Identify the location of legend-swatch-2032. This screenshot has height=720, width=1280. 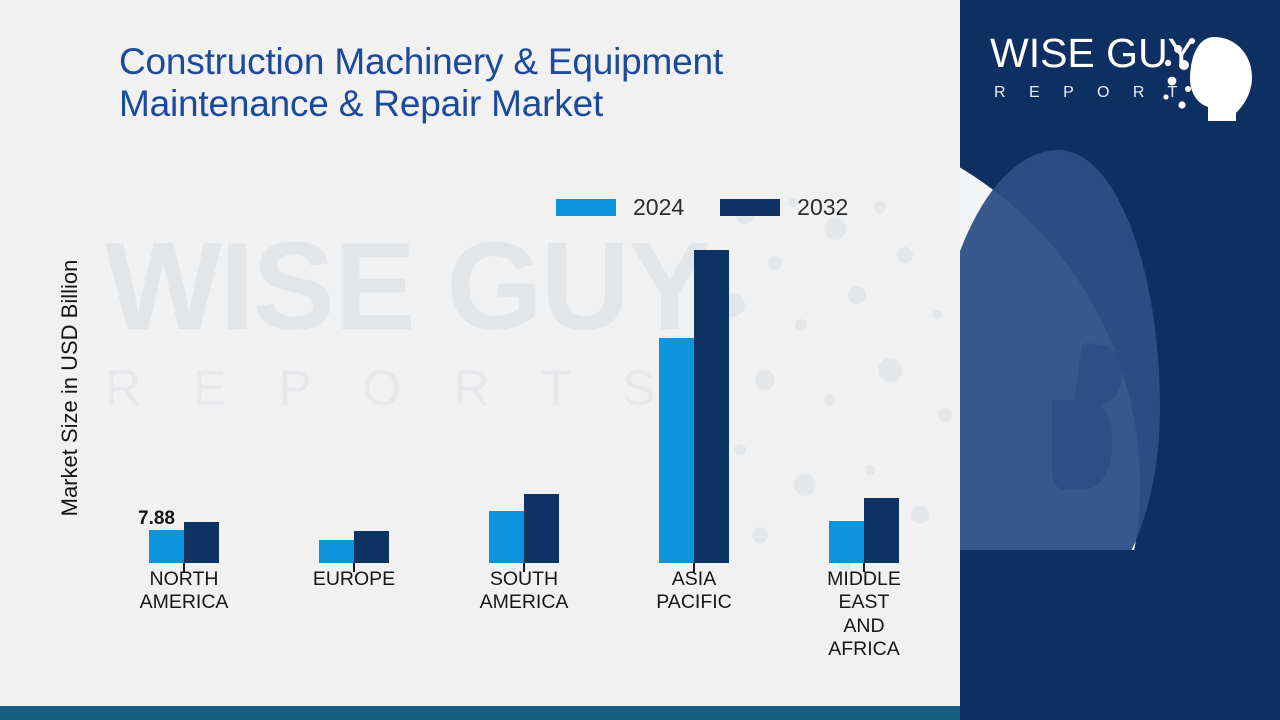
(750, 207).